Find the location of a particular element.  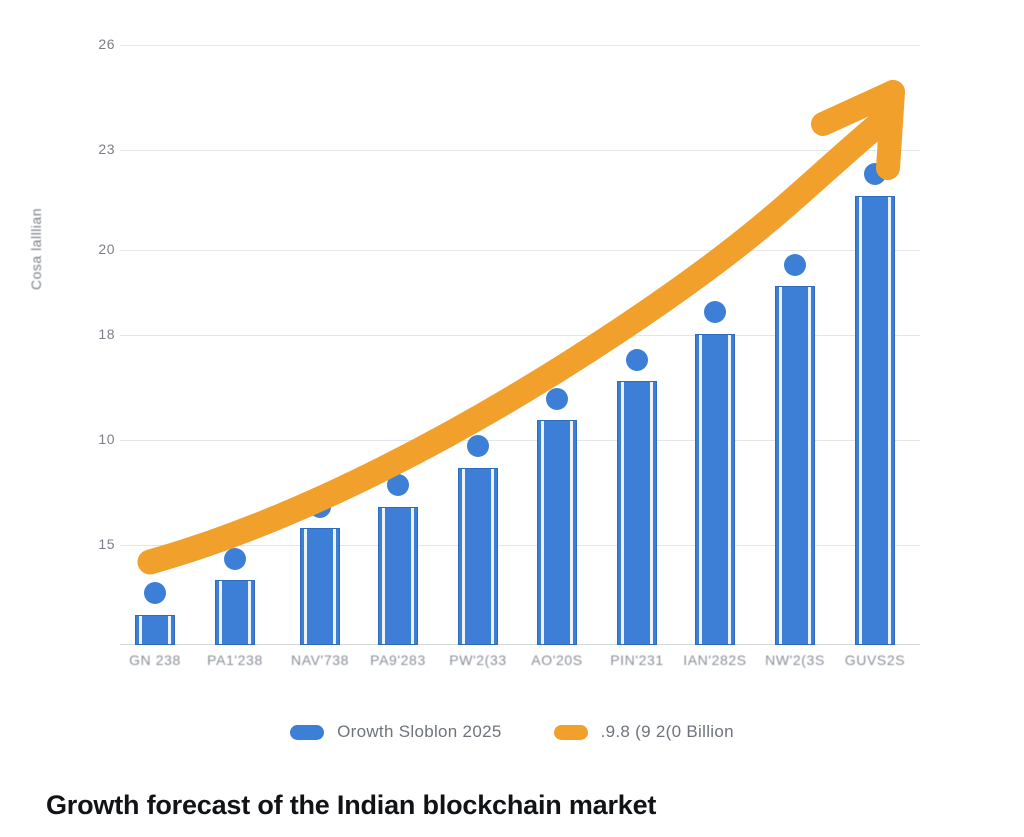

chart-legend: Orowth Sloblon 2025 .9.8 (9 2(0 Billion is located at coordinates (512, 732).